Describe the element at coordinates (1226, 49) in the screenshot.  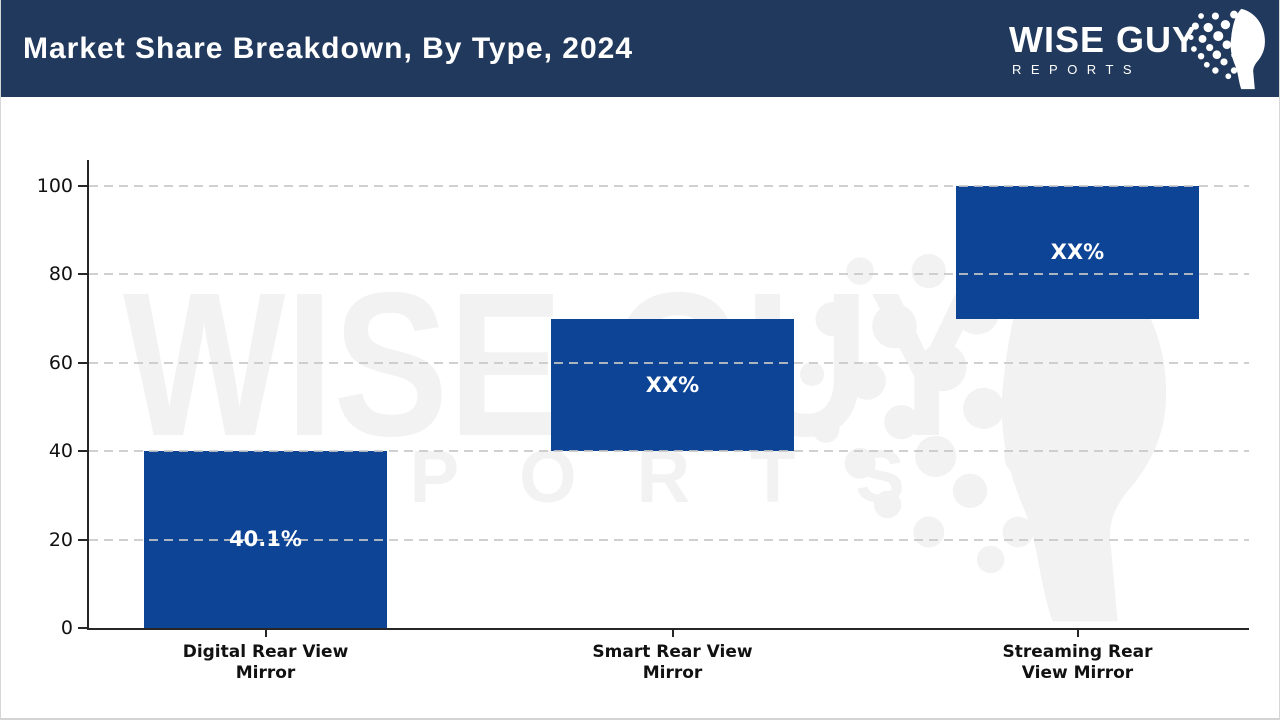
I see `wiseguy-dotted-head-icon` at that location.